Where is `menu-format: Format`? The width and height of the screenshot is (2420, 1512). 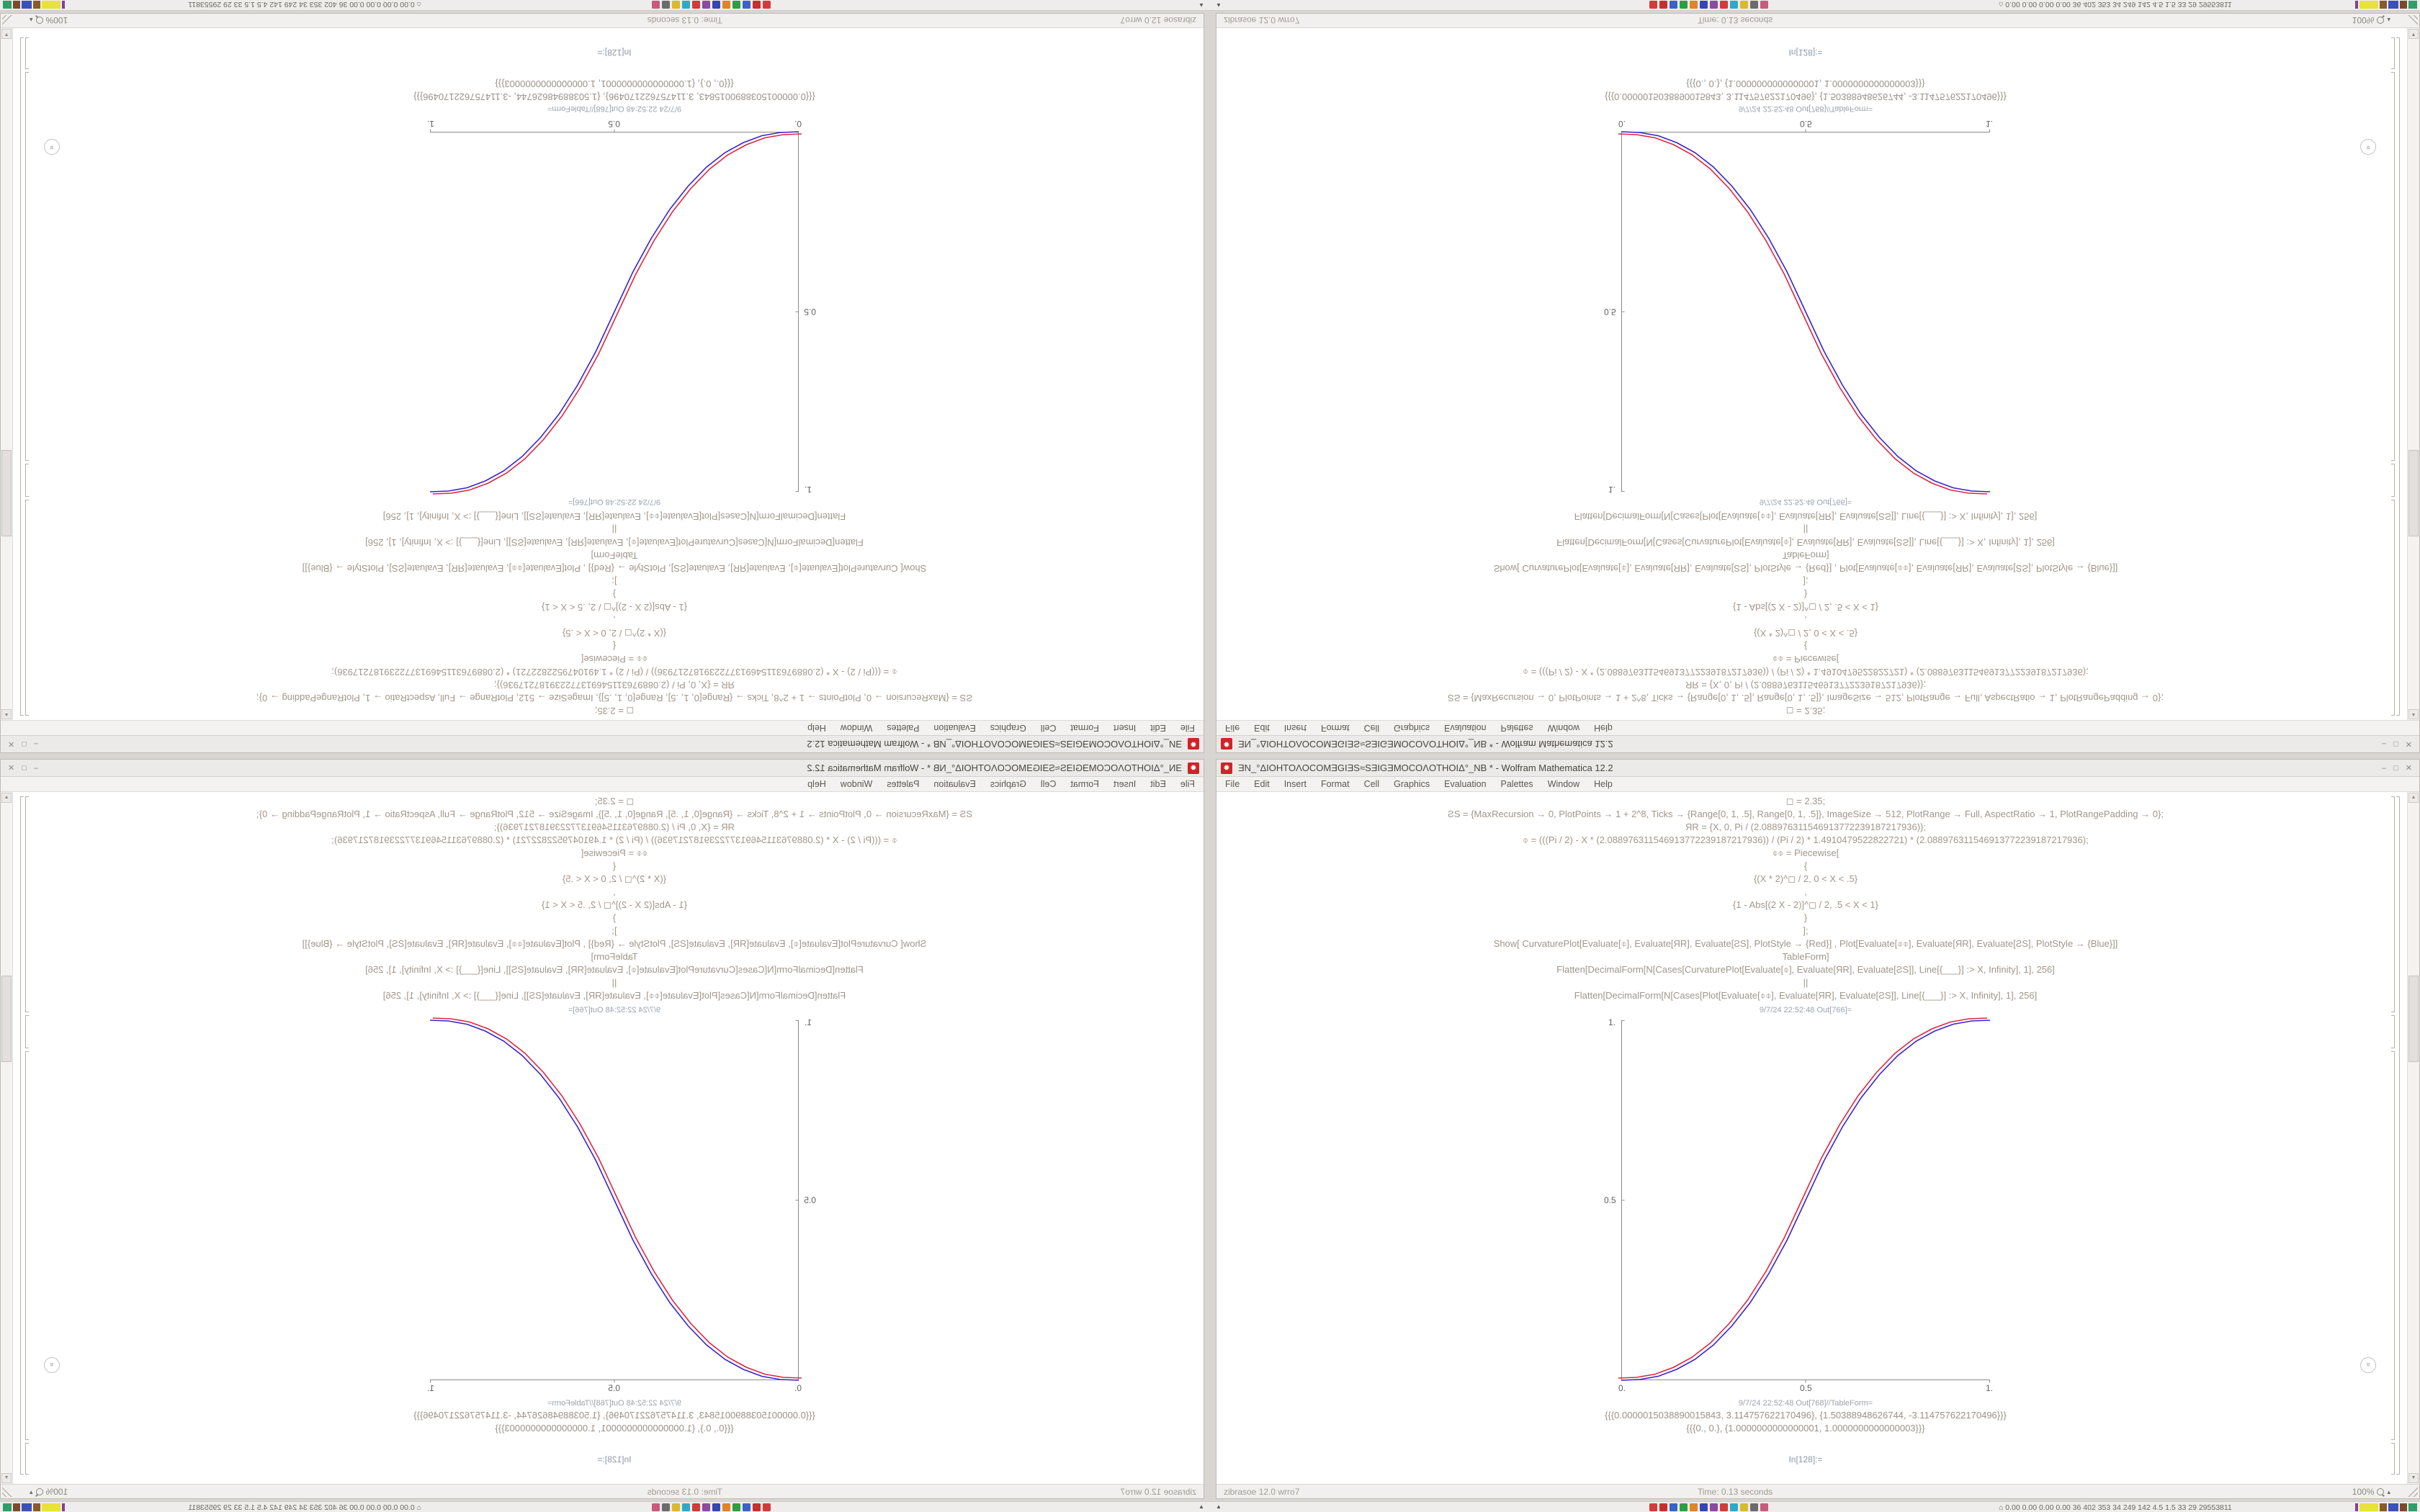
menu-format: Format is located at coordinates (1085, 728).